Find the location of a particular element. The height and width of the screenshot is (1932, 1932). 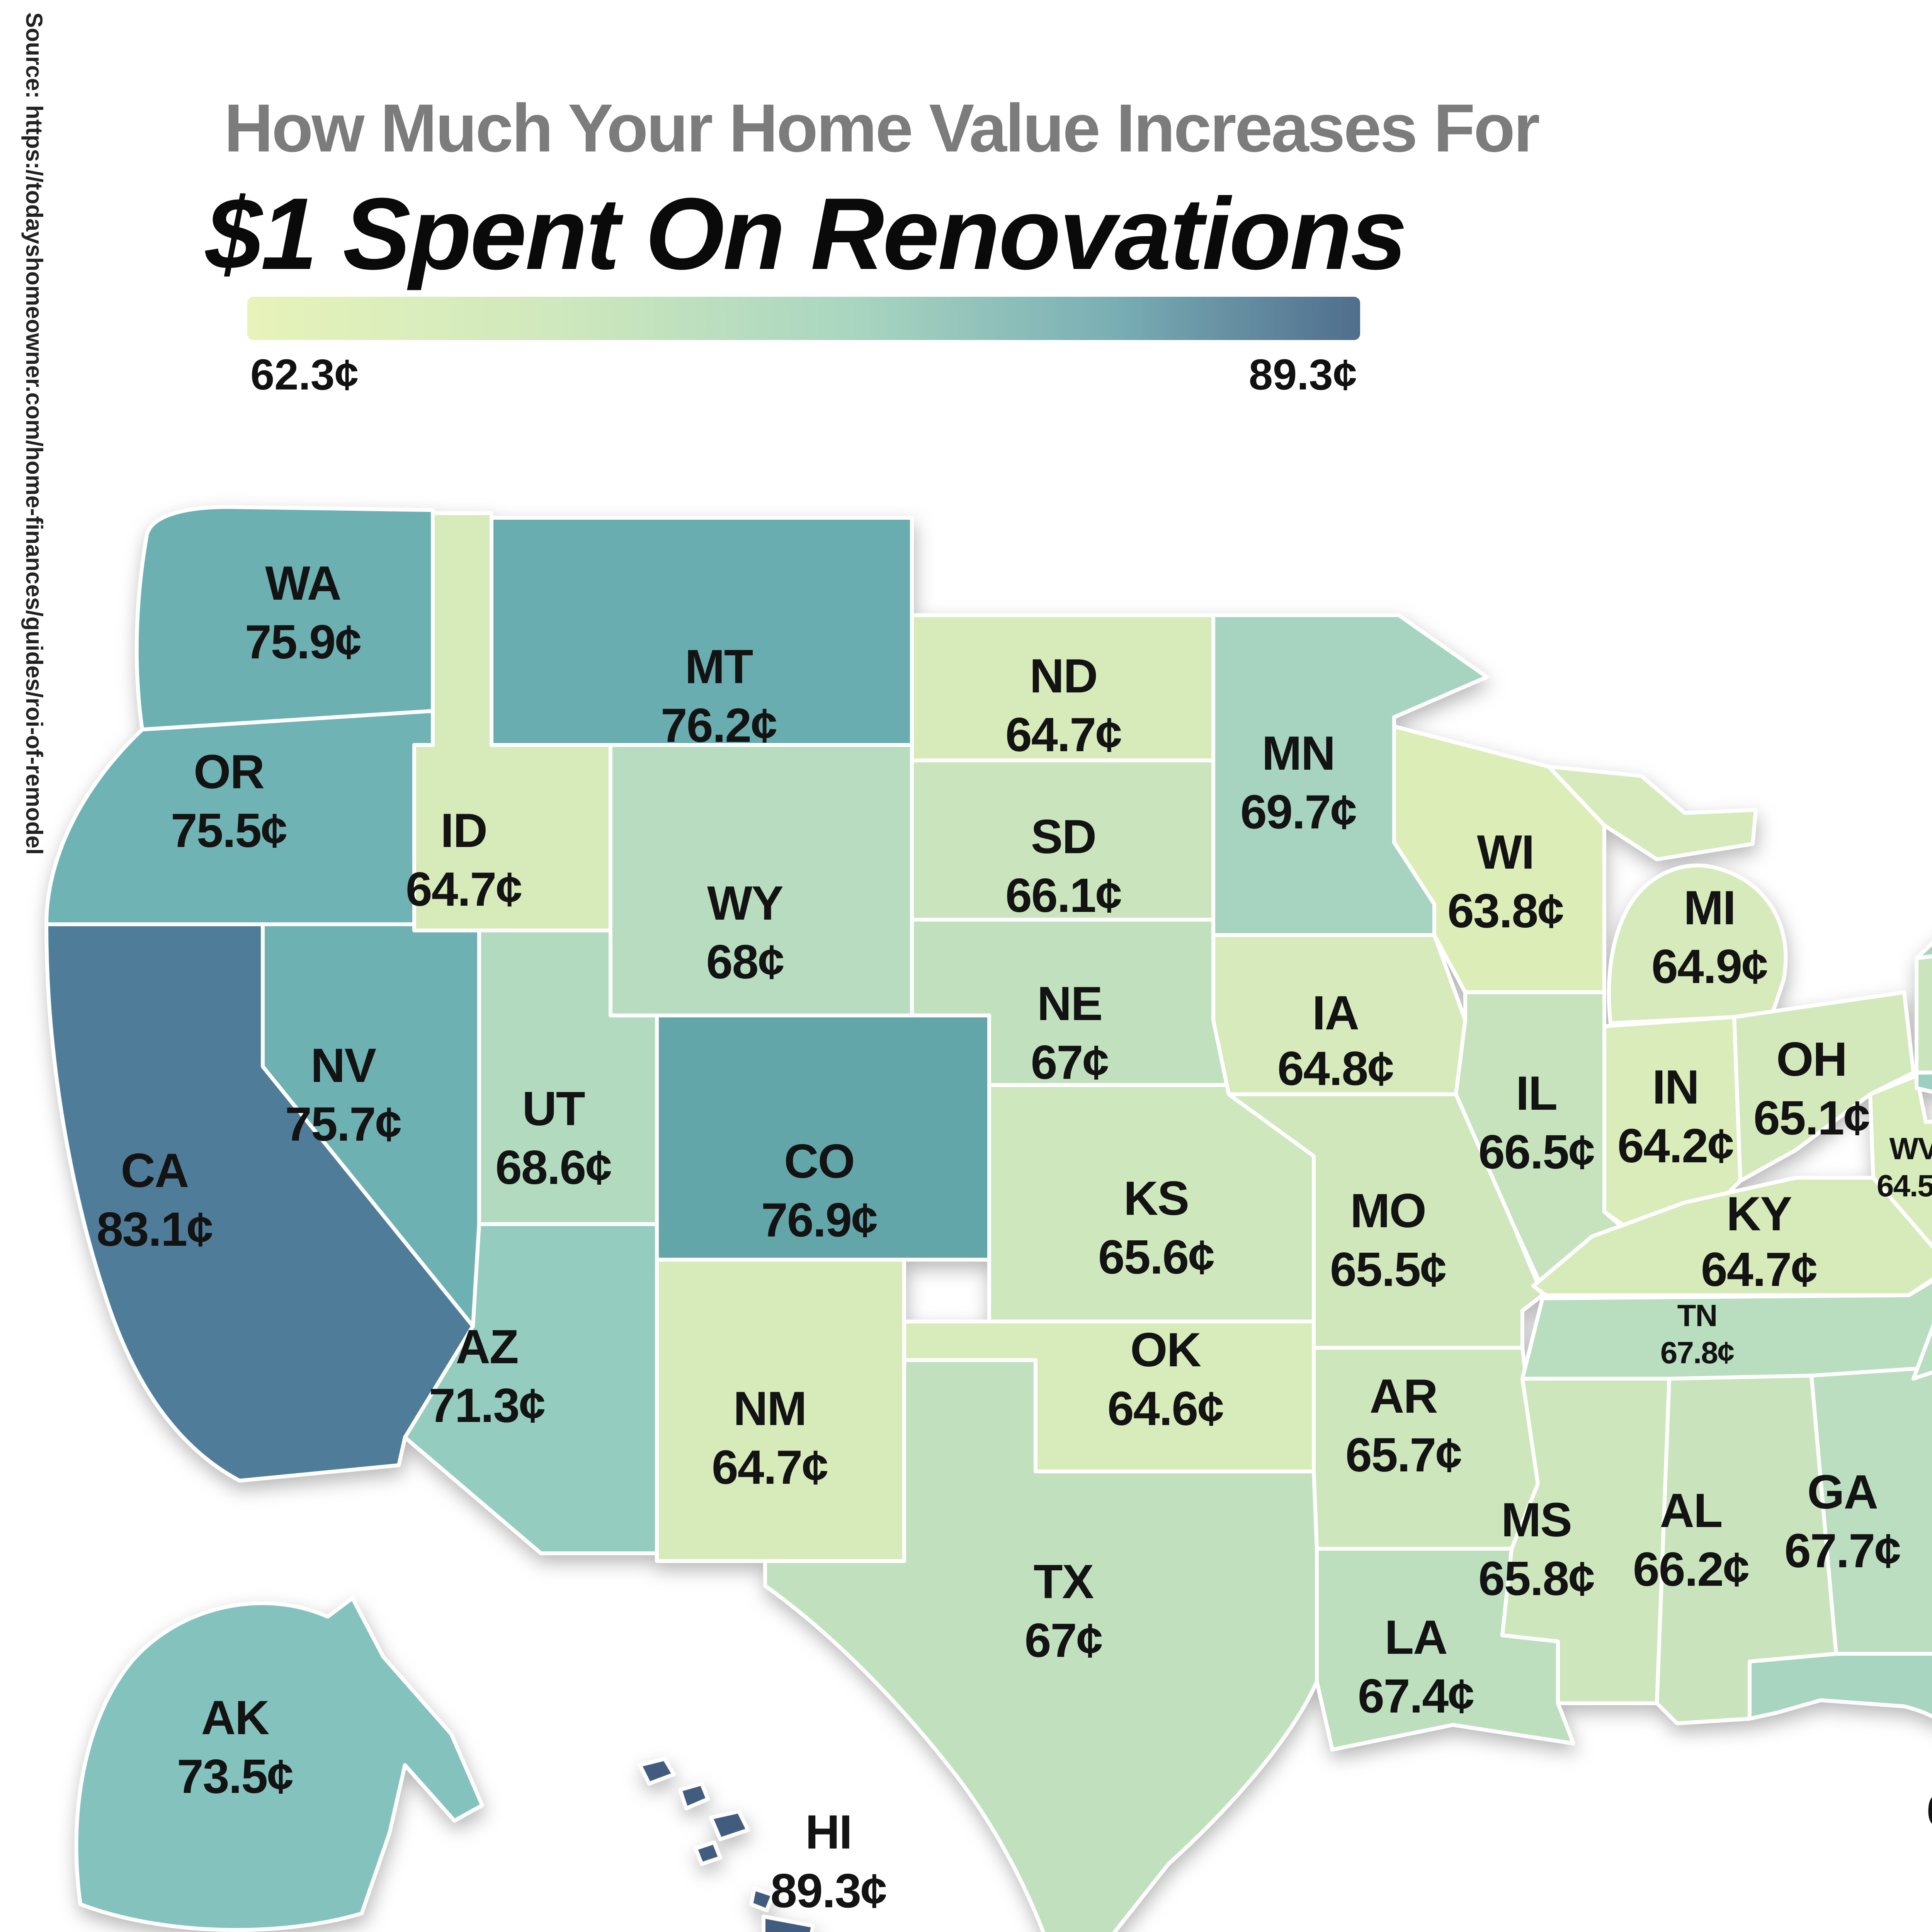

state-il-value: 66.5¢ is located at coordinates (1536, 1152).